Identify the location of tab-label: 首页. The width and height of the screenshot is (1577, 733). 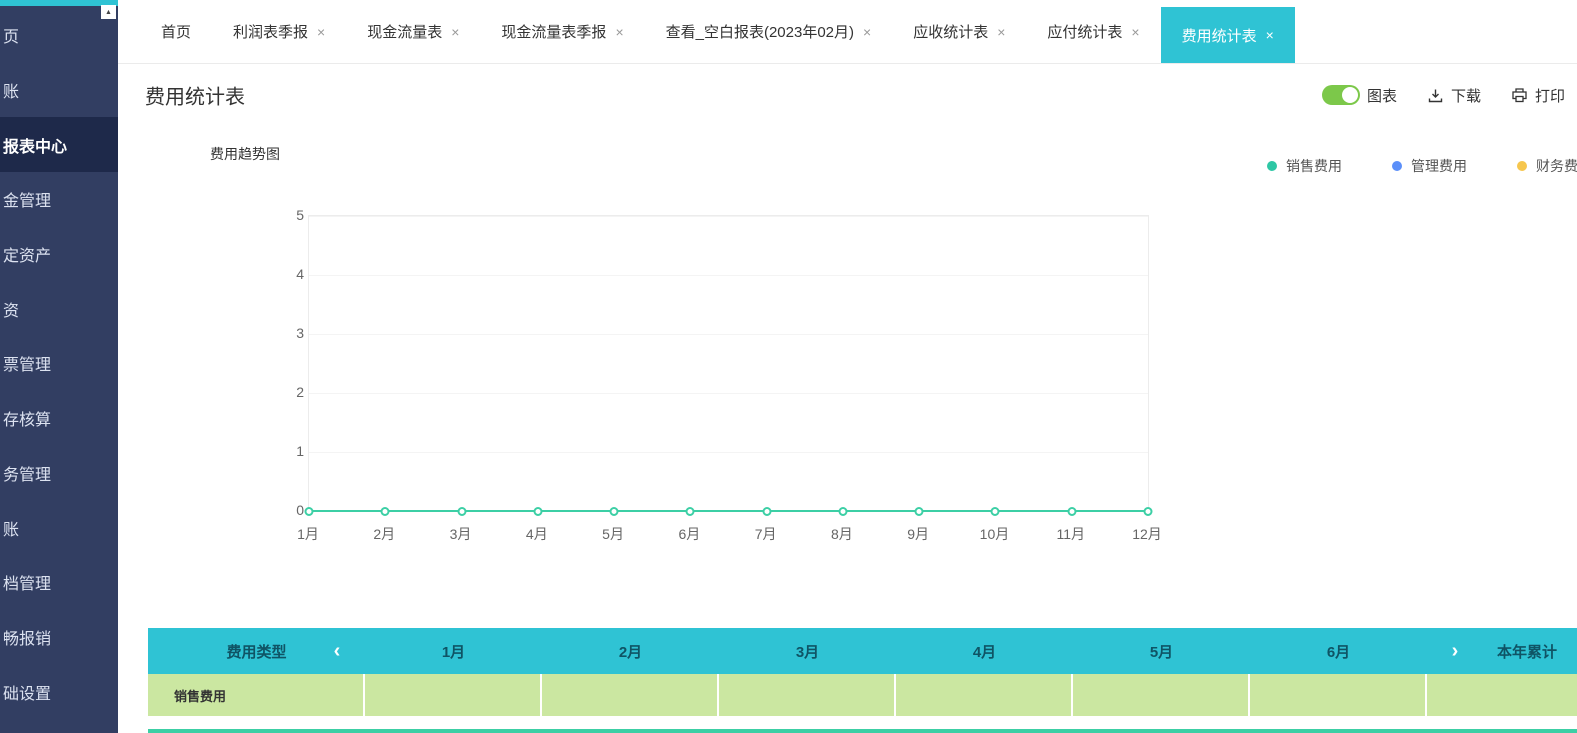
(176, 32).